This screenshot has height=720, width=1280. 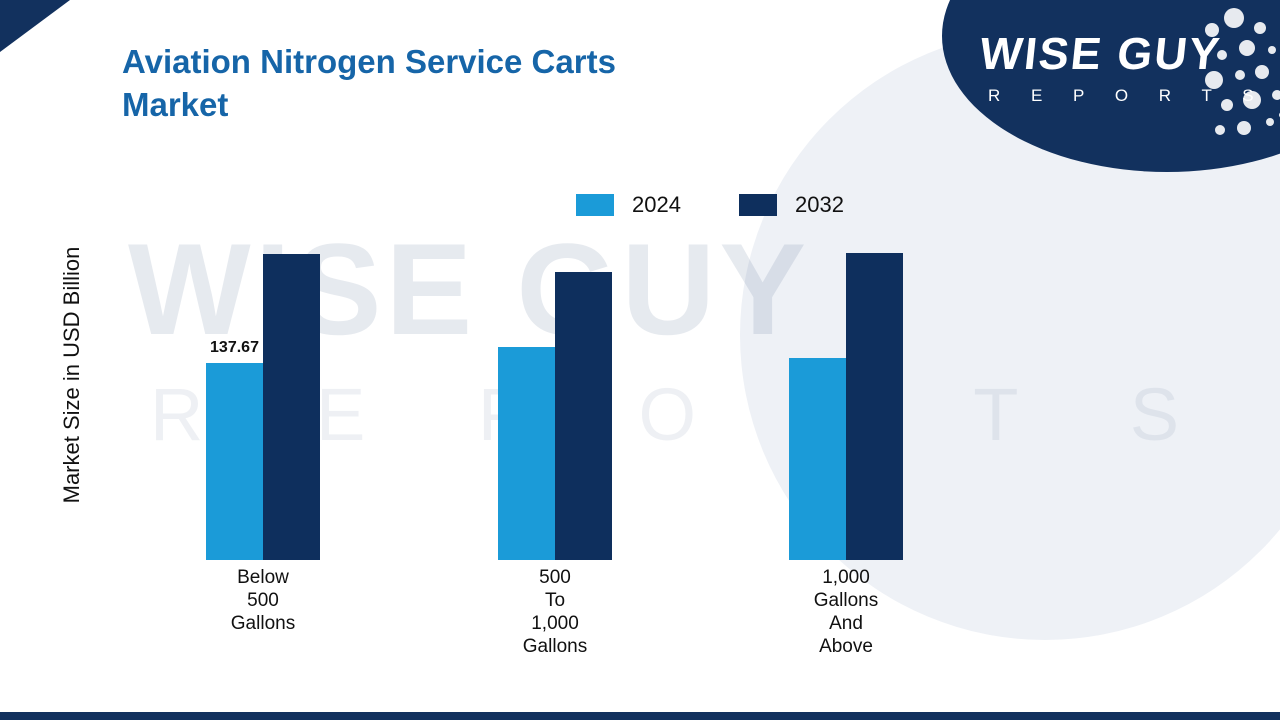 What do you see at coordinates (595, 205) in the screenshot?
I see `legend-swatch-2024` at bounding box center [595, 205].